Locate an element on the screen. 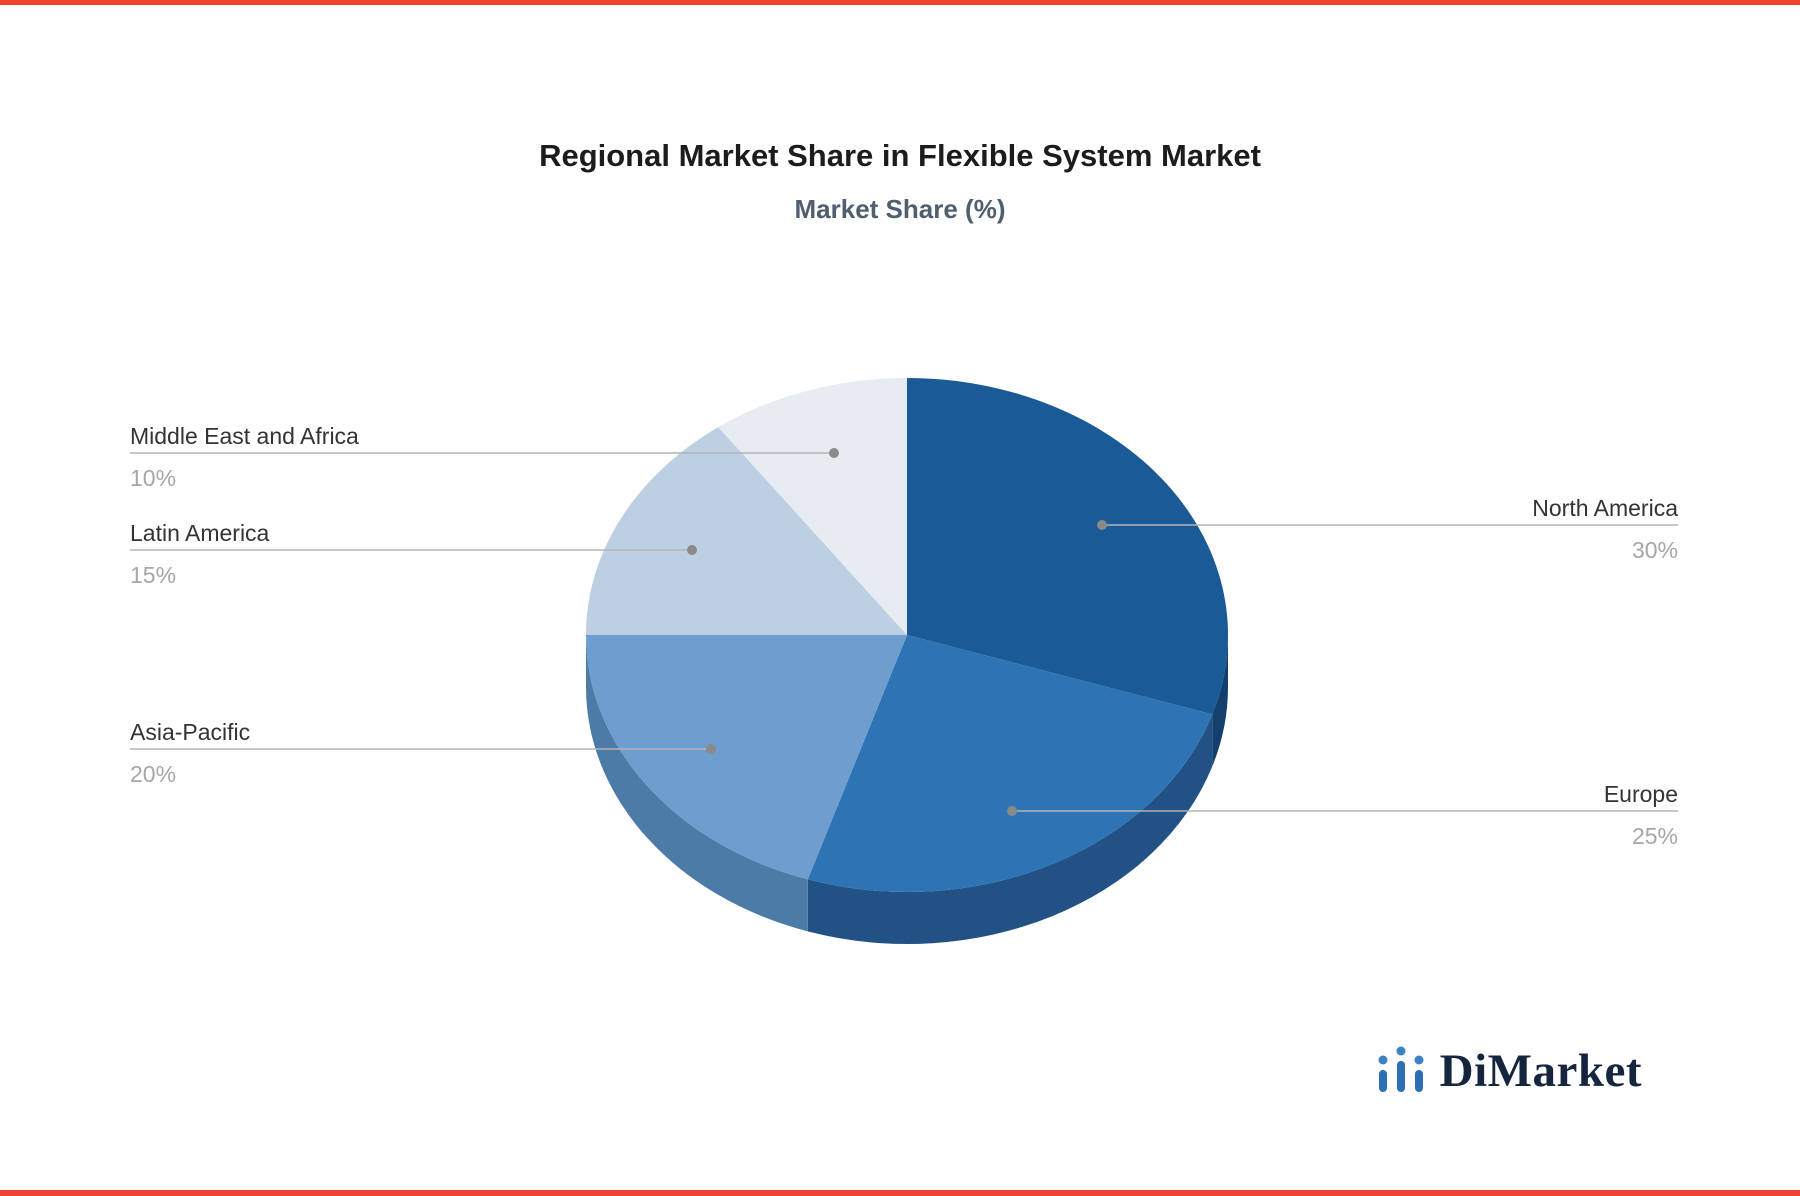  callout-label: Latin America is located at coordinates (200, 533).